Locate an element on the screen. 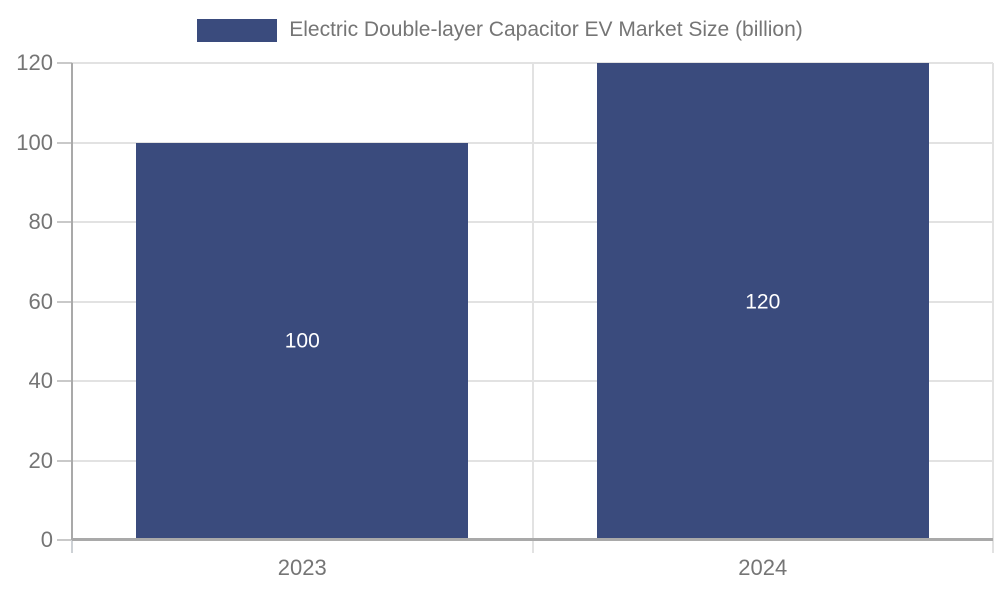  bar-value-label: 120 is located at coordinates (763, 301).